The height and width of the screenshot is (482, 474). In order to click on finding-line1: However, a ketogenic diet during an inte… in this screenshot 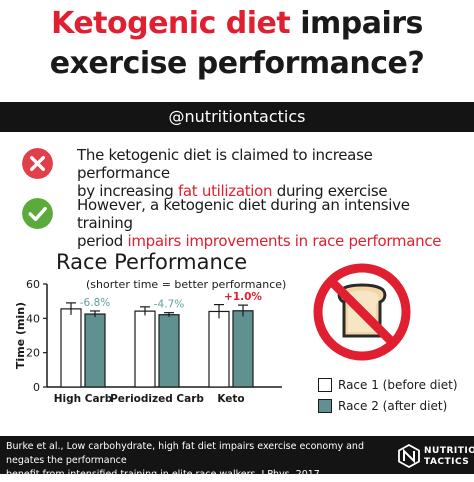, I will do `click(243, 214)`.